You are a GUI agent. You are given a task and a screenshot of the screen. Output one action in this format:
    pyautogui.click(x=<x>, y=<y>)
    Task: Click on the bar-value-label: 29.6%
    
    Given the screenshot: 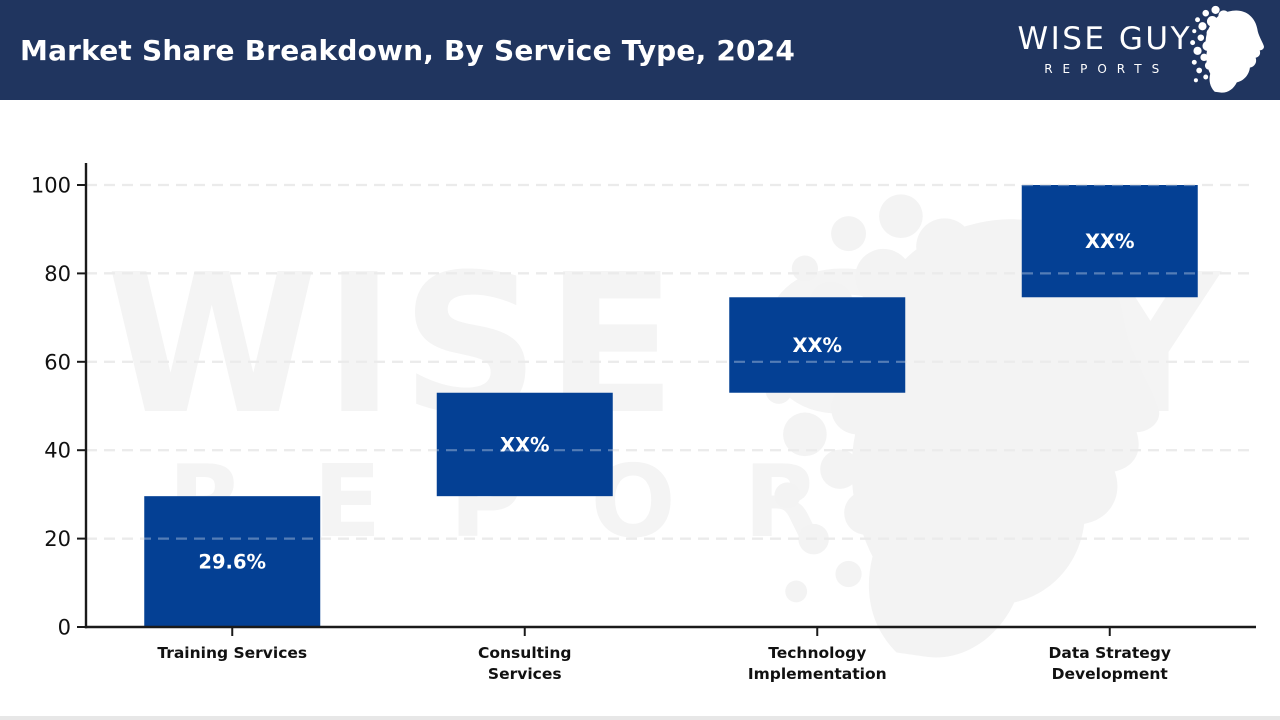 What is the action you would take?
    pyautogui.click(x=232, y=562)
    